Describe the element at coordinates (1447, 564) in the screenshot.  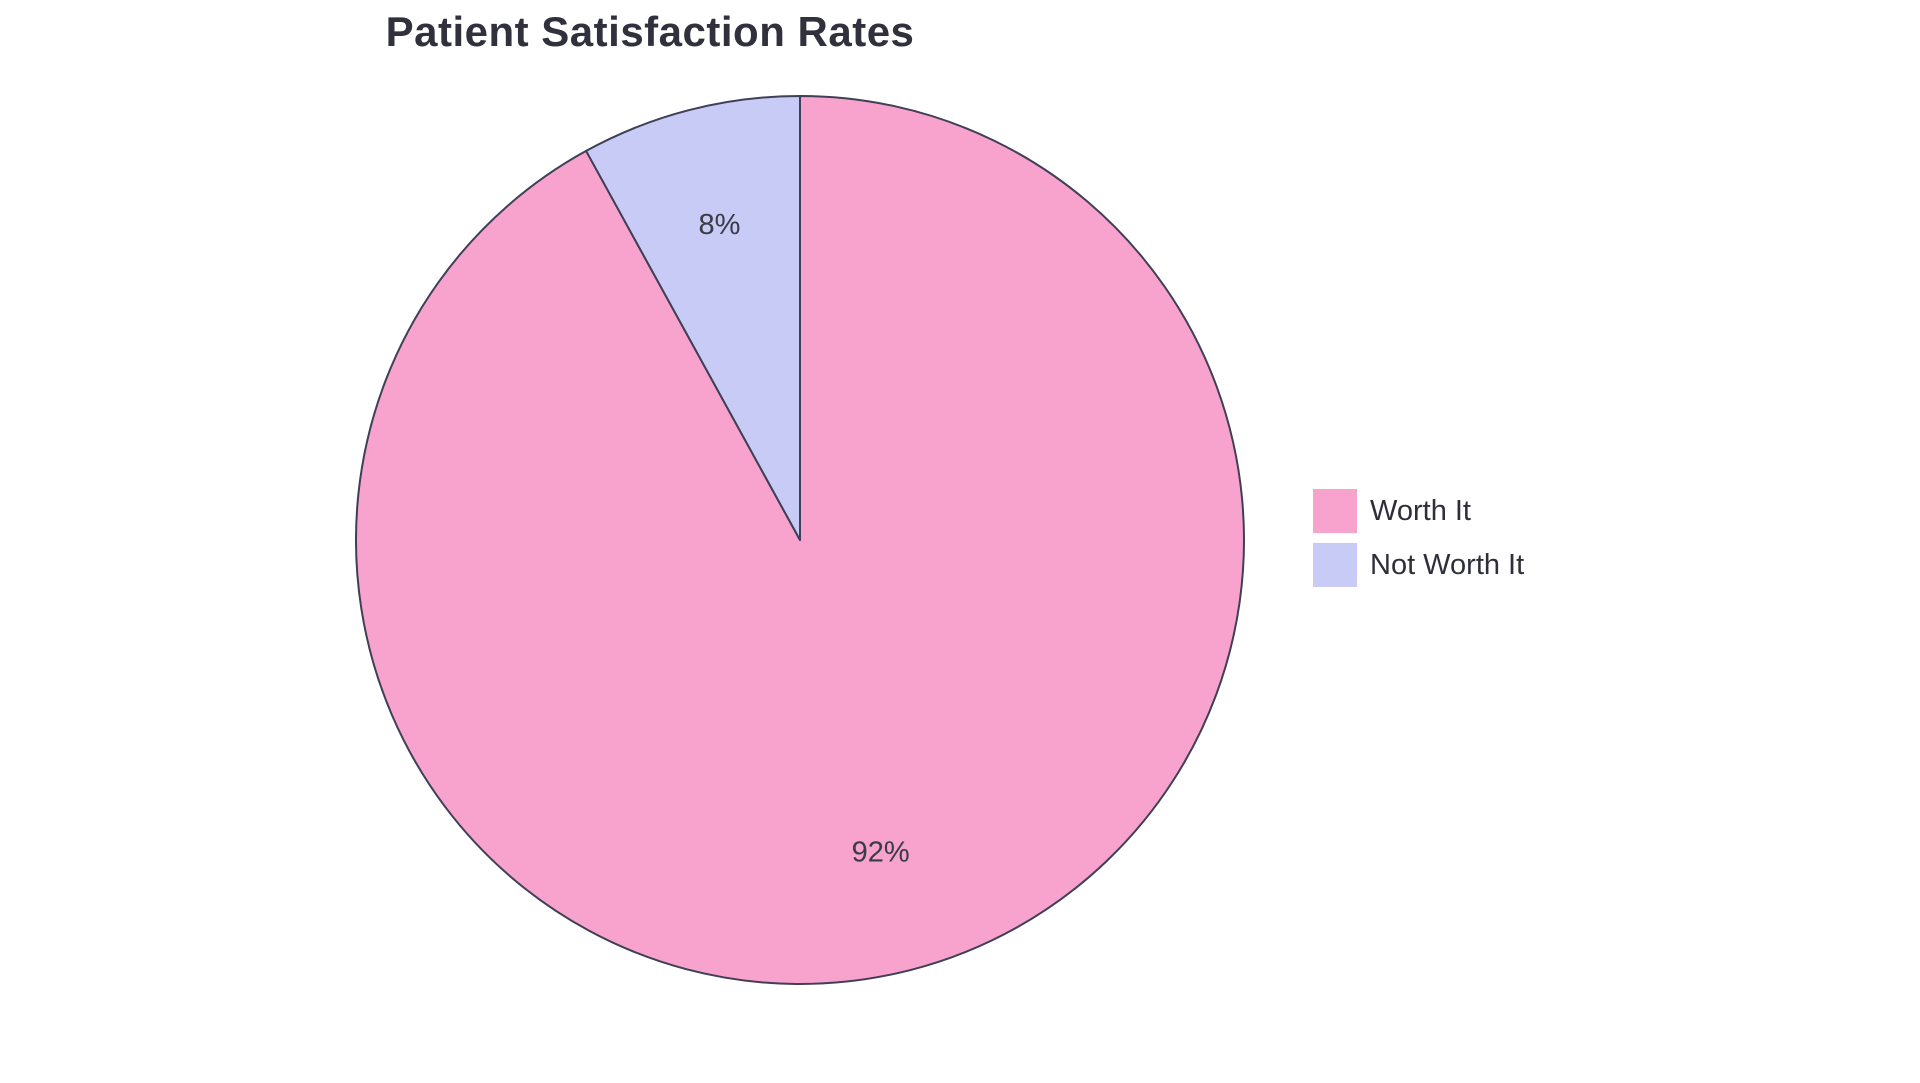
I see `legend-label: Not Worth It` at that location.